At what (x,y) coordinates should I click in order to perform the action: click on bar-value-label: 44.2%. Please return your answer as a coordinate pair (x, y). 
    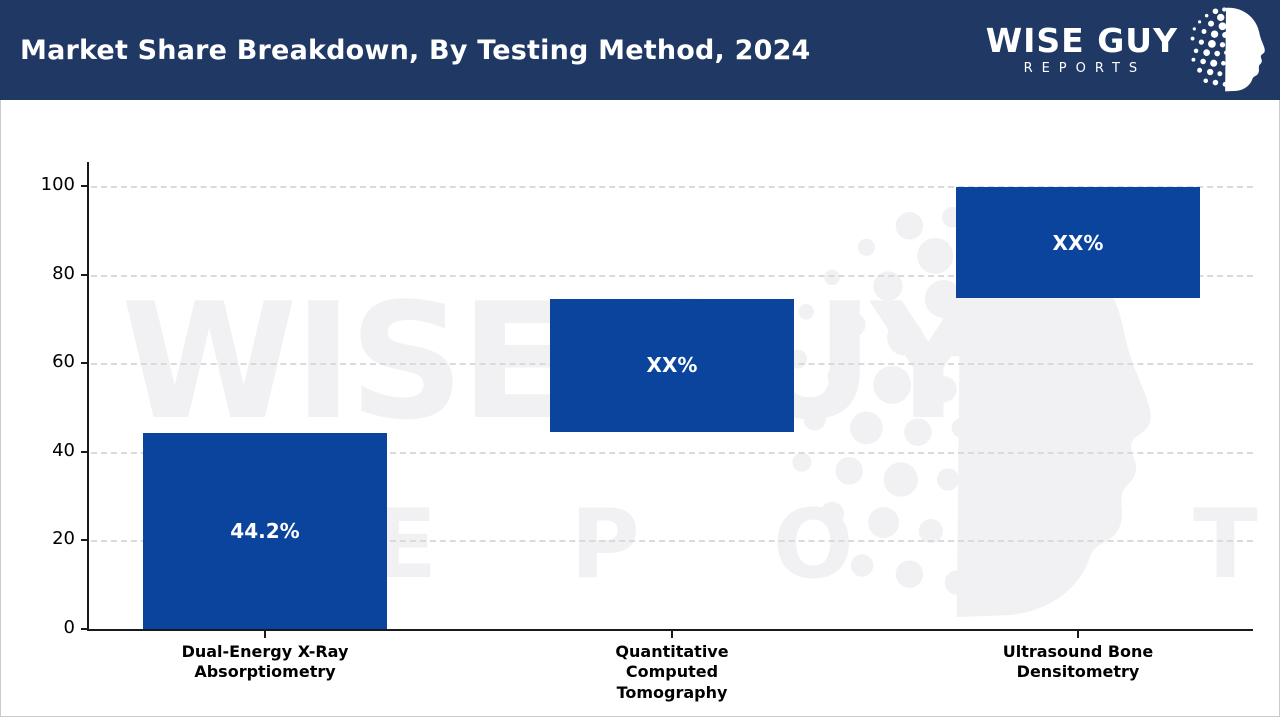
    Looking at the image, I should click on (265, 531).